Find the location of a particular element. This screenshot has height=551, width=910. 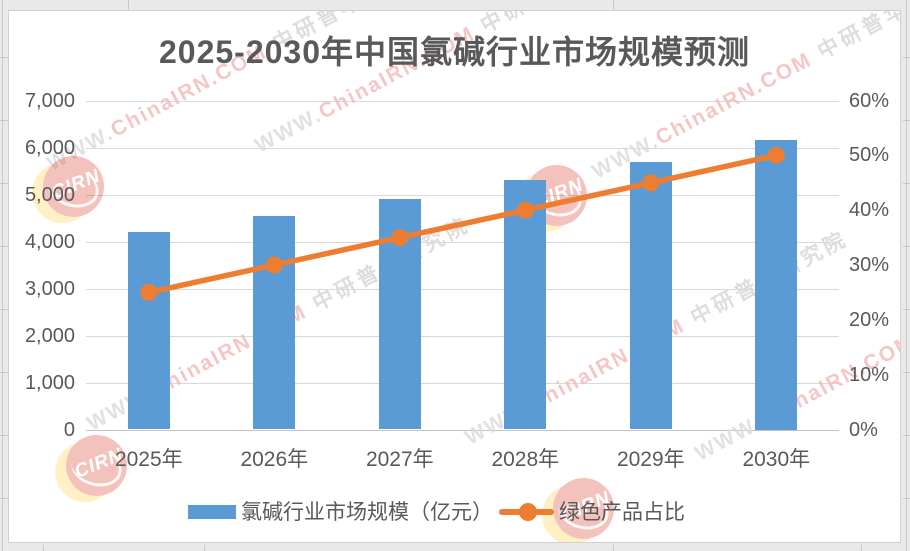

y-axis-left-tick-label: 1,000 is located at coordinates (49, 382).